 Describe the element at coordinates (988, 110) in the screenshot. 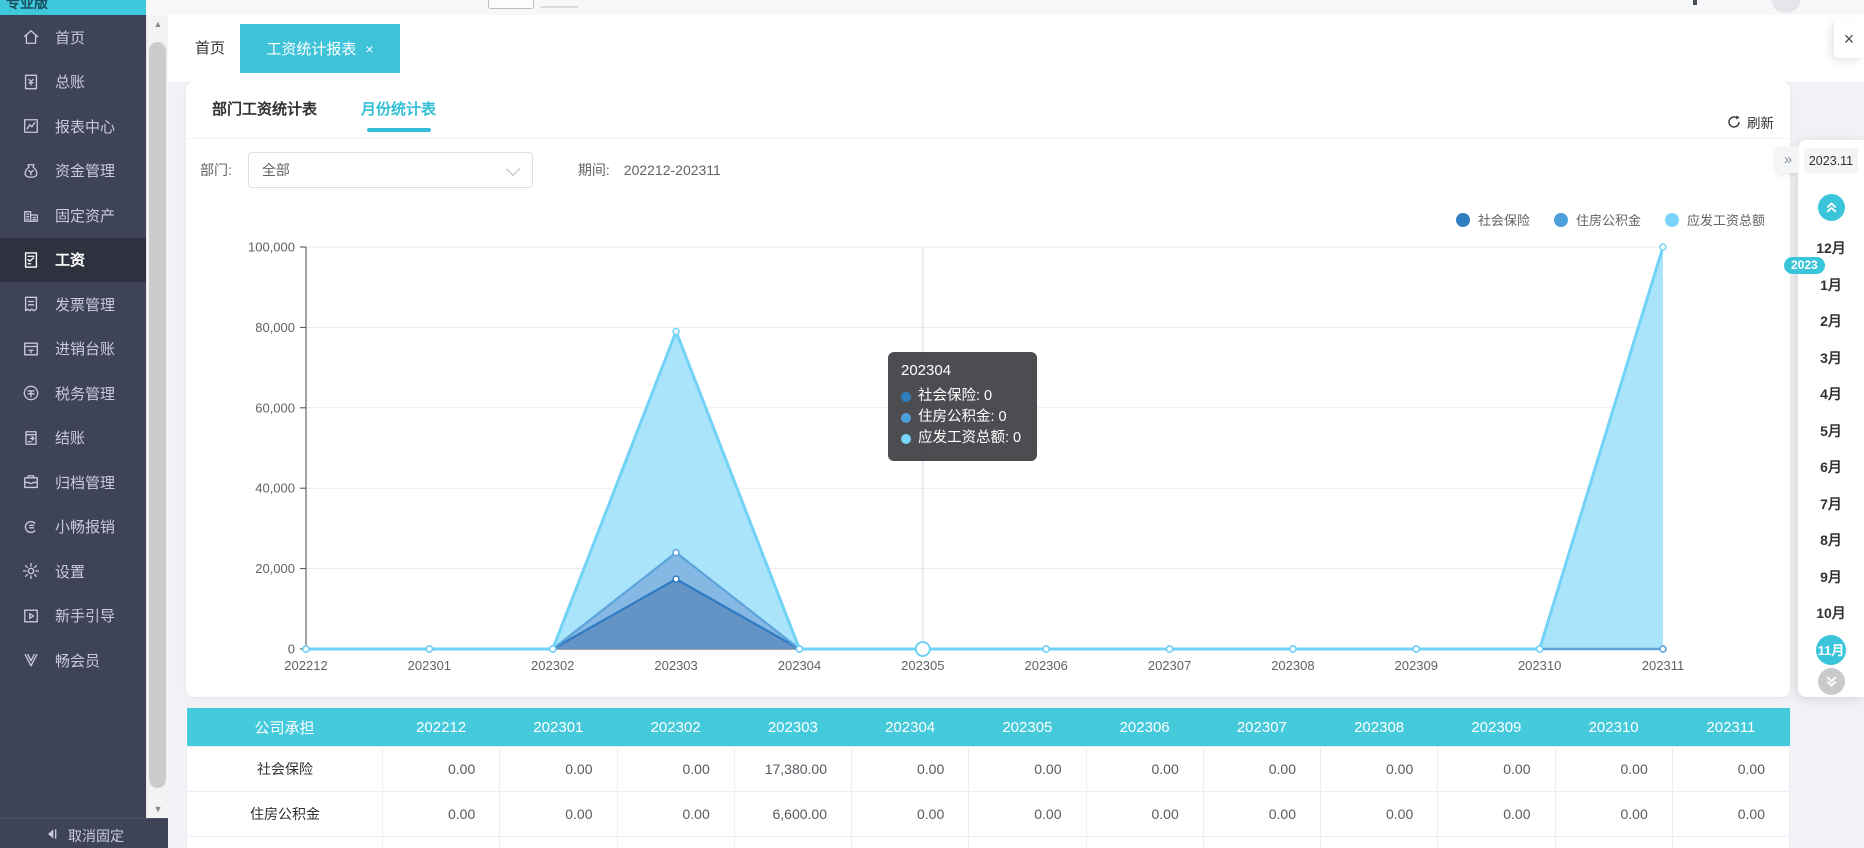

I see `report-subtabs: 部门工资统计表 月份统计表 刷新` at that location.